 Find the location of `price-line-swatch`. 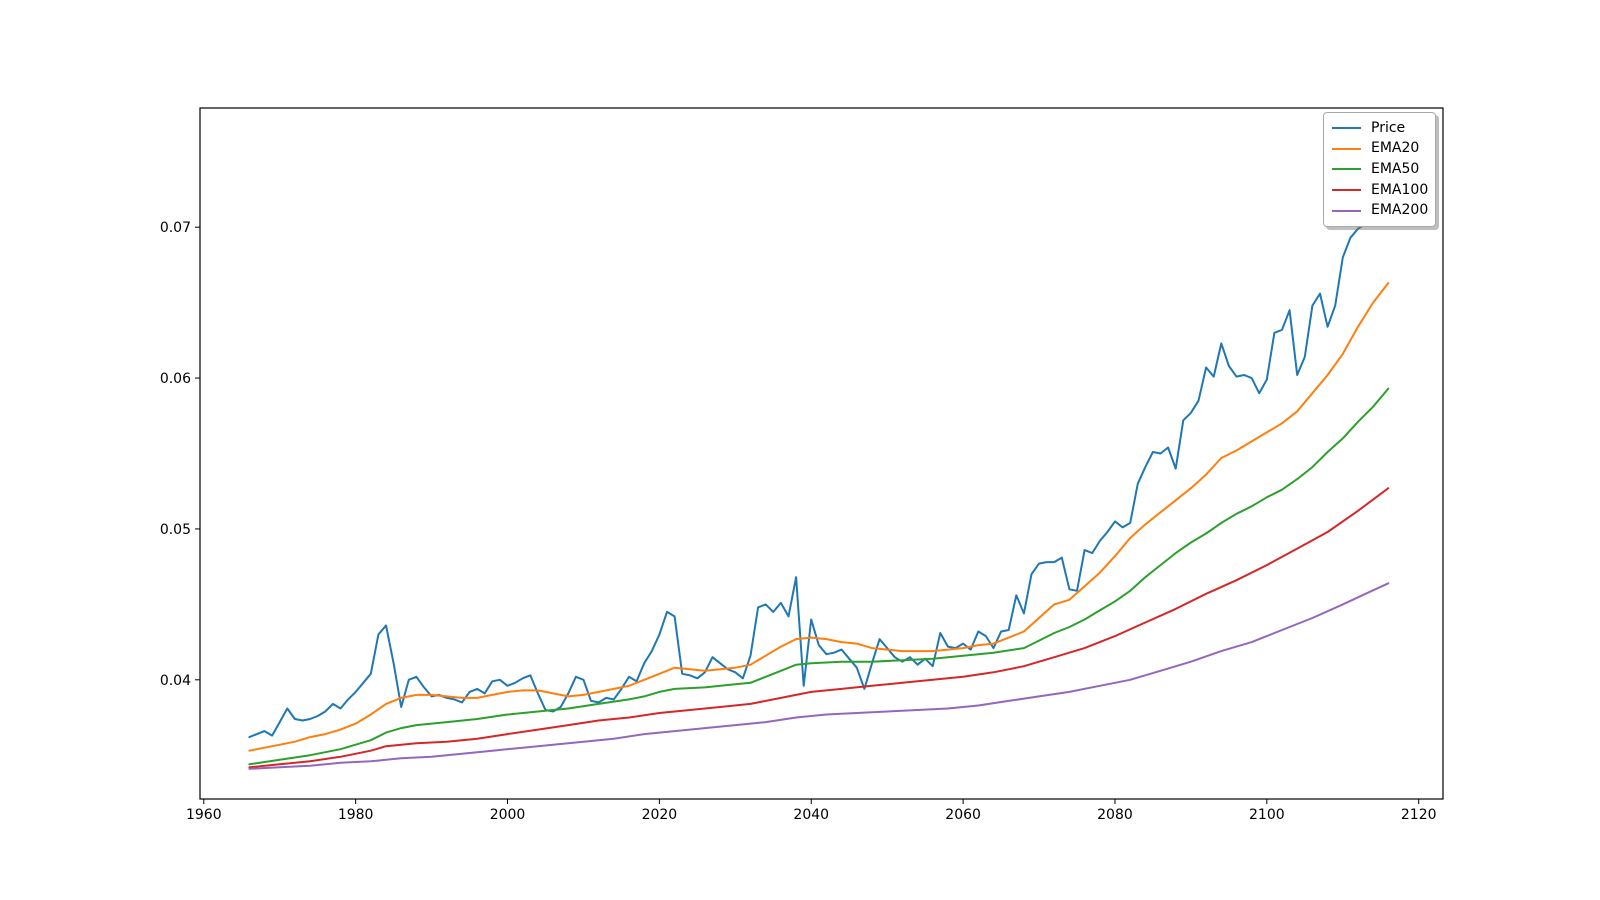

price-line-swatch is located at coordinates (1346, 128).